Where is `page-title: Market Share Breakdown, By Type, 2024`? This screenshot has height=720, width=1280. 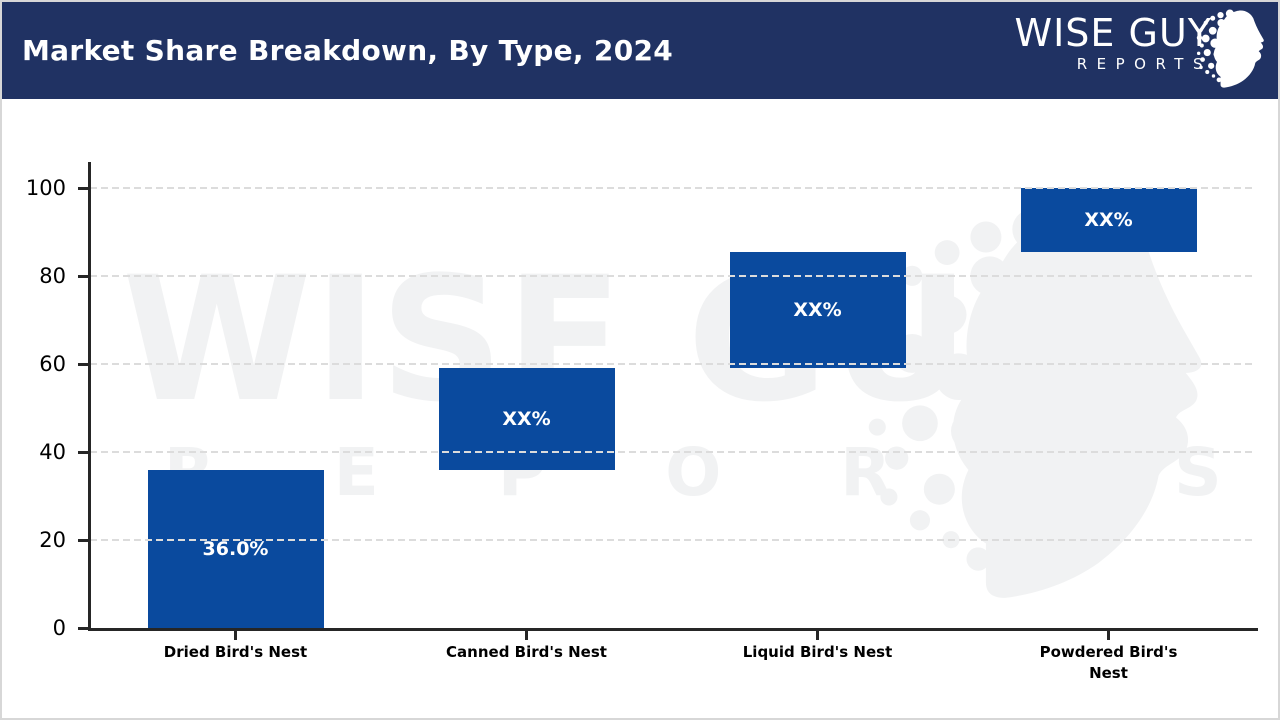 page-title: Market Share Breakdown, By Type, 2024 is located at coordinates (348, 50).